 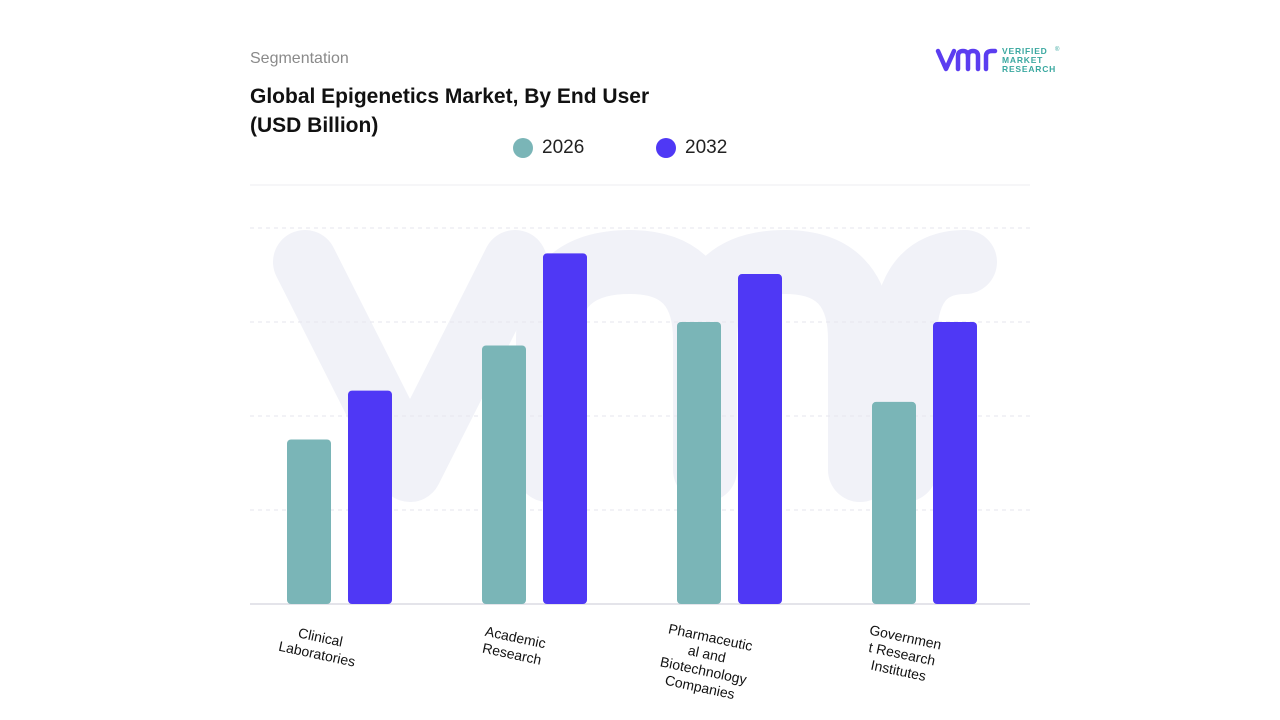 What do you see at coordinates (318, 645) in the screenshot?
I see `x-tick-label-1: ClinicalLaboratories` at bounding box center [318, 645].